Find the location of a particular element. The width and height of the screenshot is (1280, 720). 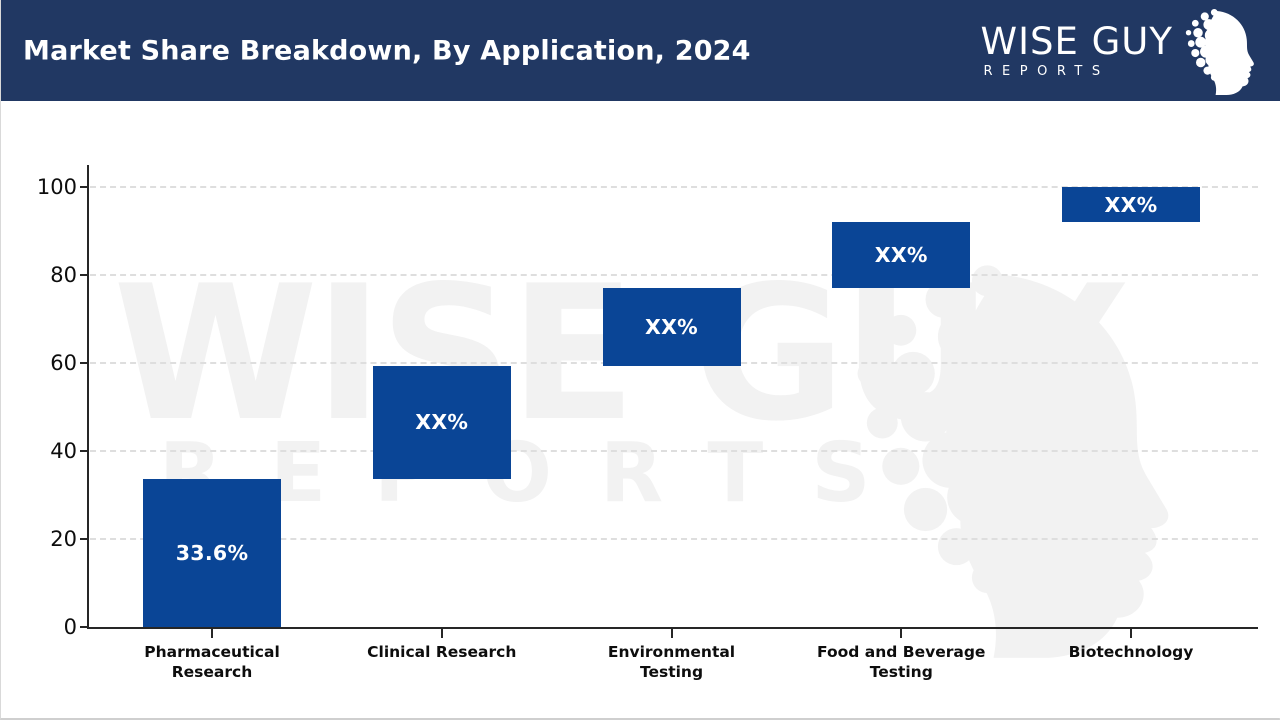

y-tick-label-100: 100 is located at coordinates (56, 187).